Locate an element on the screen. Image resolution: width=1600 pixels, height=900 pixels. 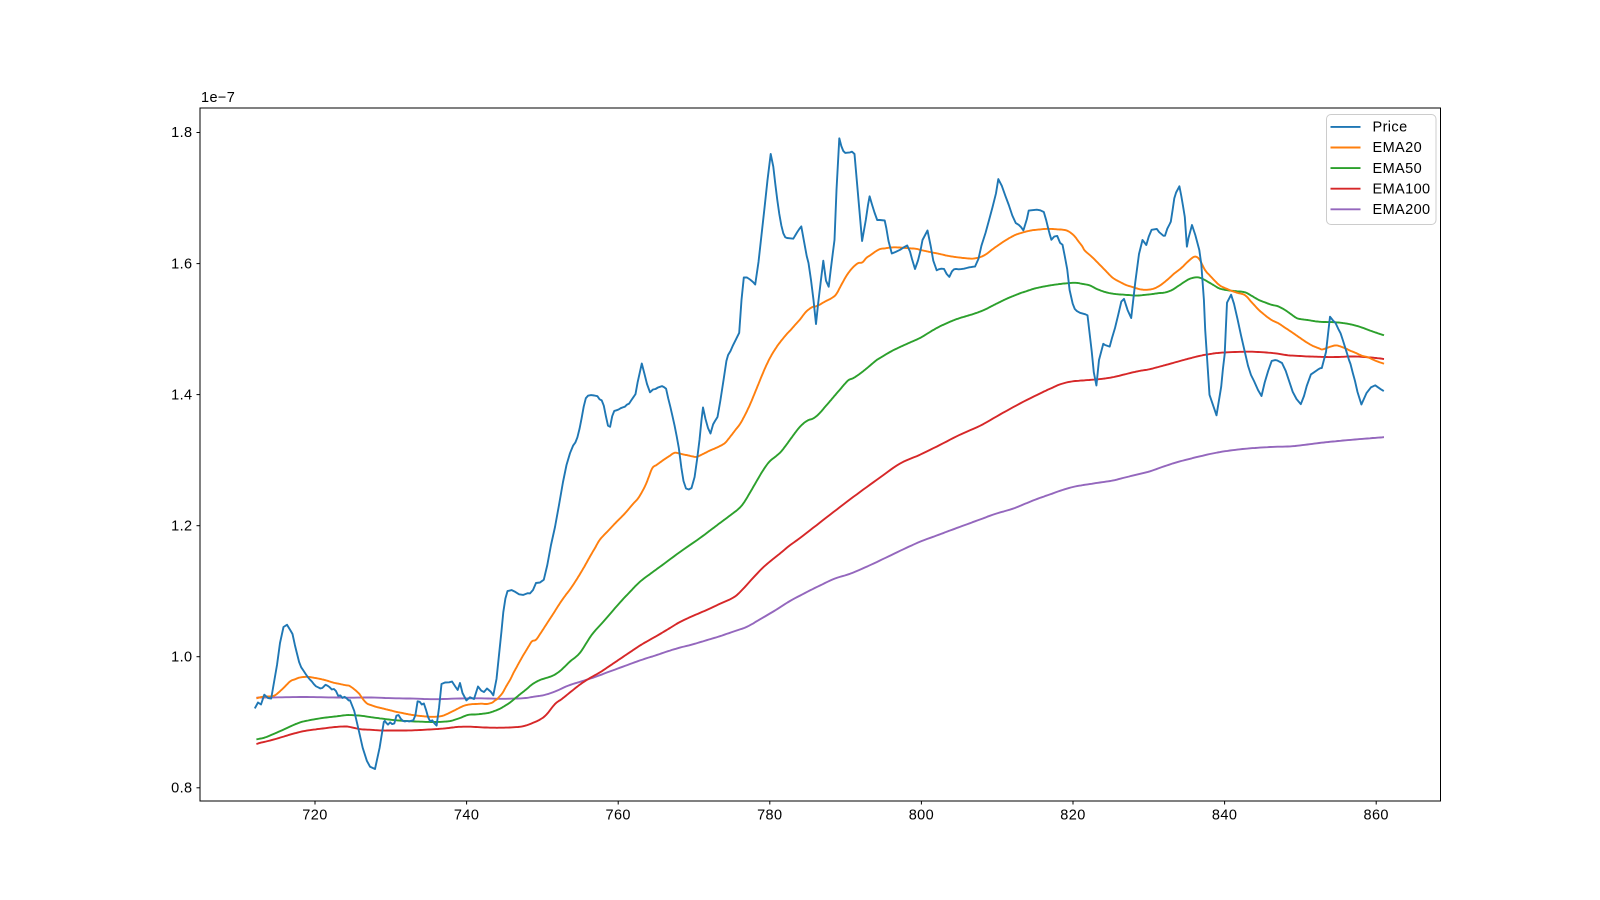
svg-text: 1.6 is located at coordinates (181, 264).